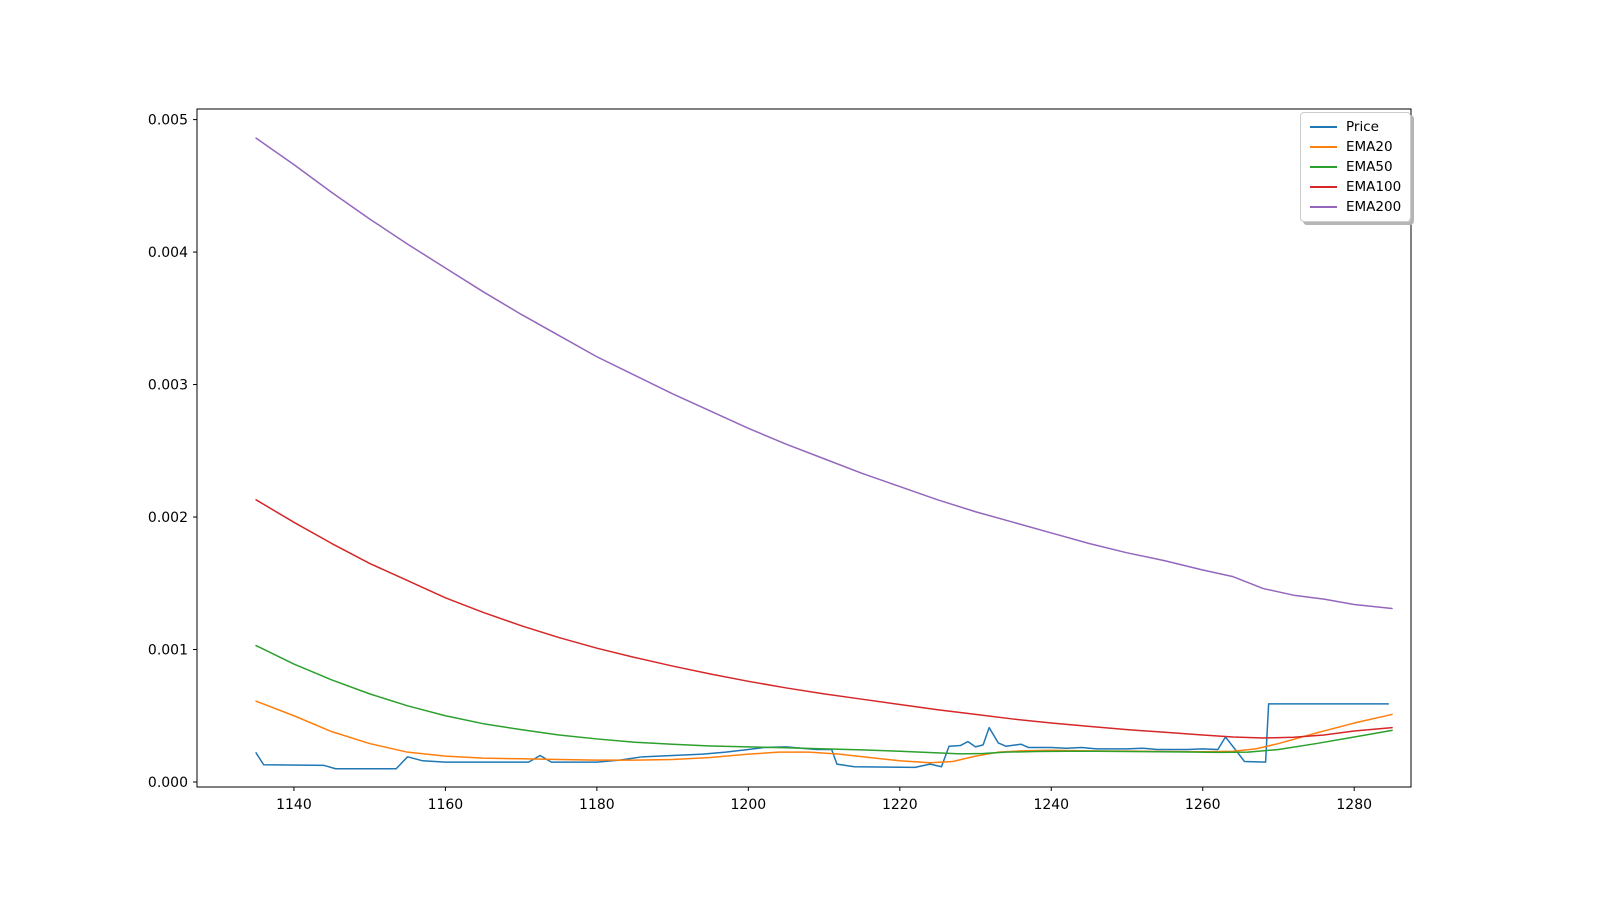  I want to click on legend-label-ema100: EMA100, so click(1374, 187).